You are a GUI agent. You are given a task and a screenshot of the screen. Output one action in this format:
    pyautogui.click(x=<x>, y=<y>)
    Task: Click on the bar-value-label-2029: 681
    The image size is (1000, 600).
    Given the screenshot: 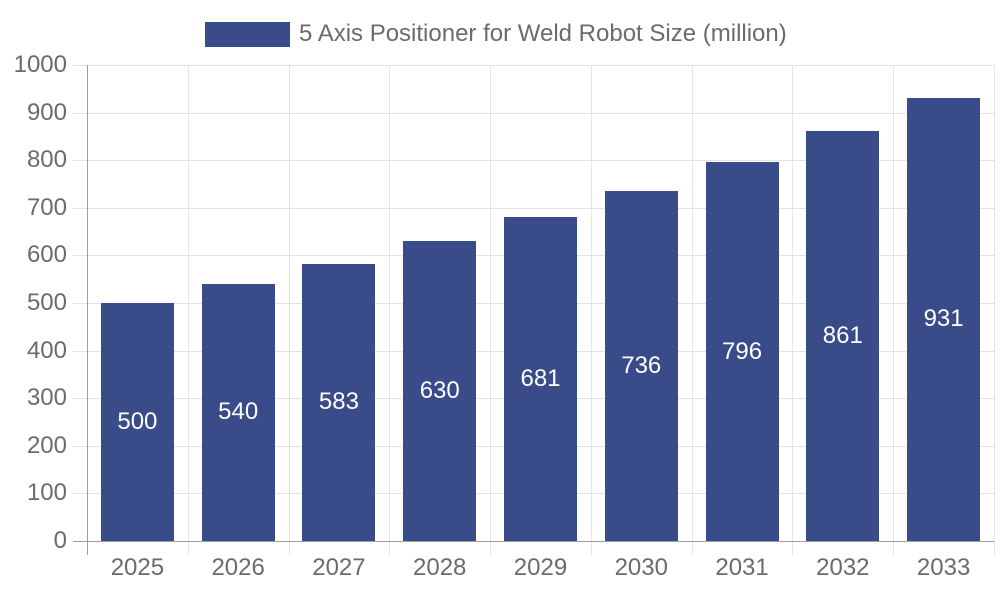 What is the action you would take?
    pyautogui.click(x=540, y=378)
    